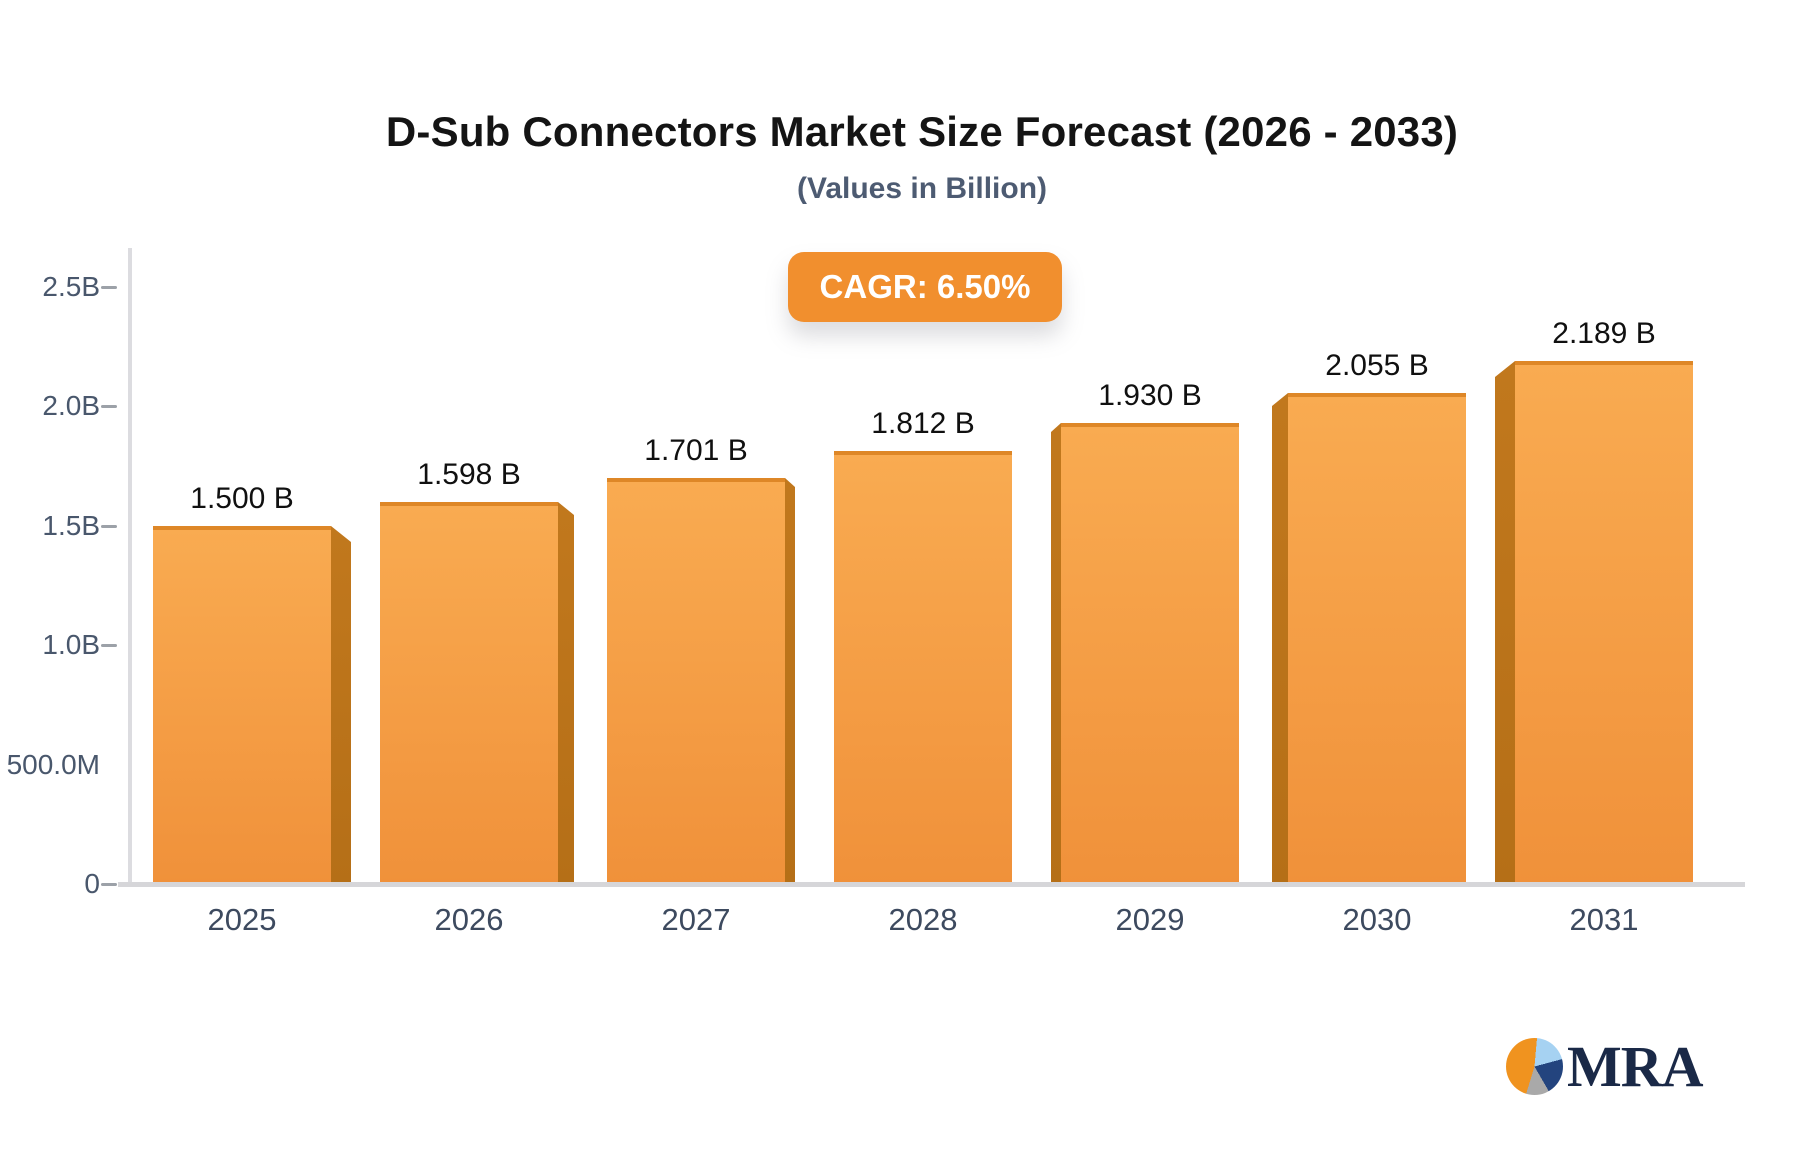  What do you see at coordinates (923, 919) in the screenshot?
I see `x-axis-label-2028: 2028` at bounding box center [923, 919].